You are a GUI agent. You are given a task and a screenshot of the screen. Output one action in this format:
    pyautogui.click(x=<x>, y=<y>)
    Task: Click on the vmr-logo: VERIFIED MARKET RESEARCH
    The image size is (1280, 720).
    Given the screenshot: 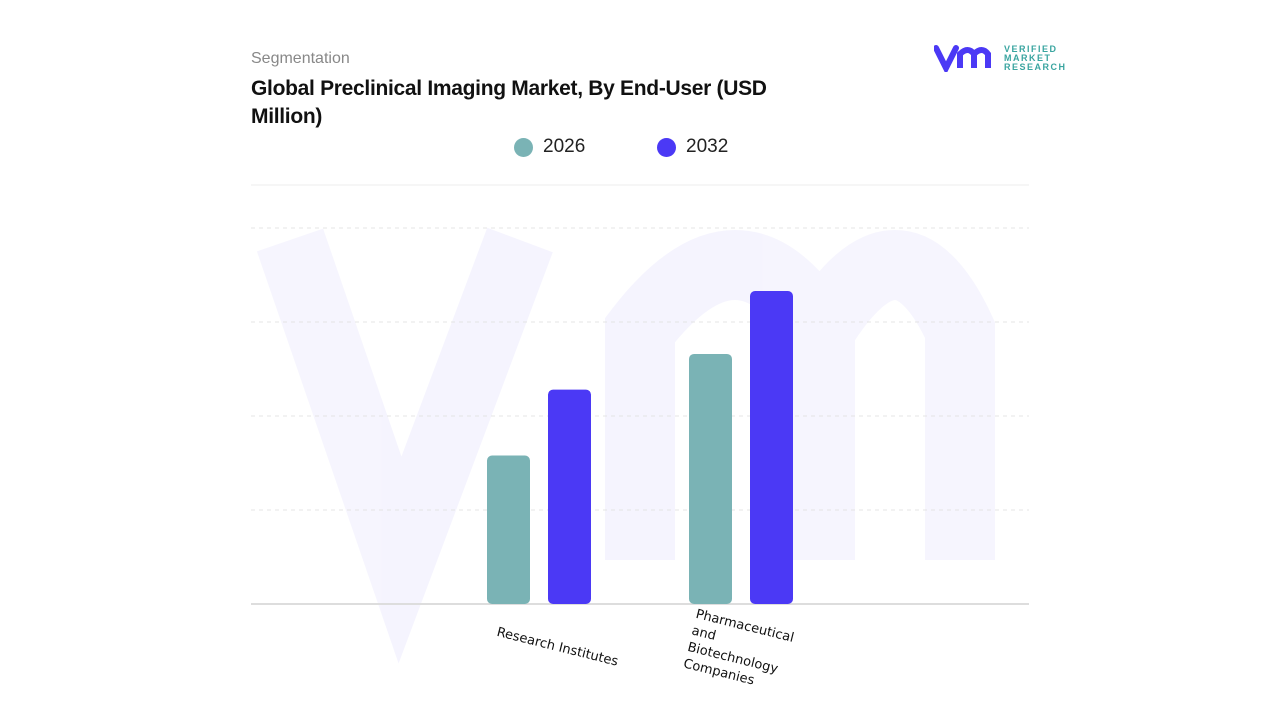 What is the action you would take?
    pyautogui.click(x=1000, y=58)
    